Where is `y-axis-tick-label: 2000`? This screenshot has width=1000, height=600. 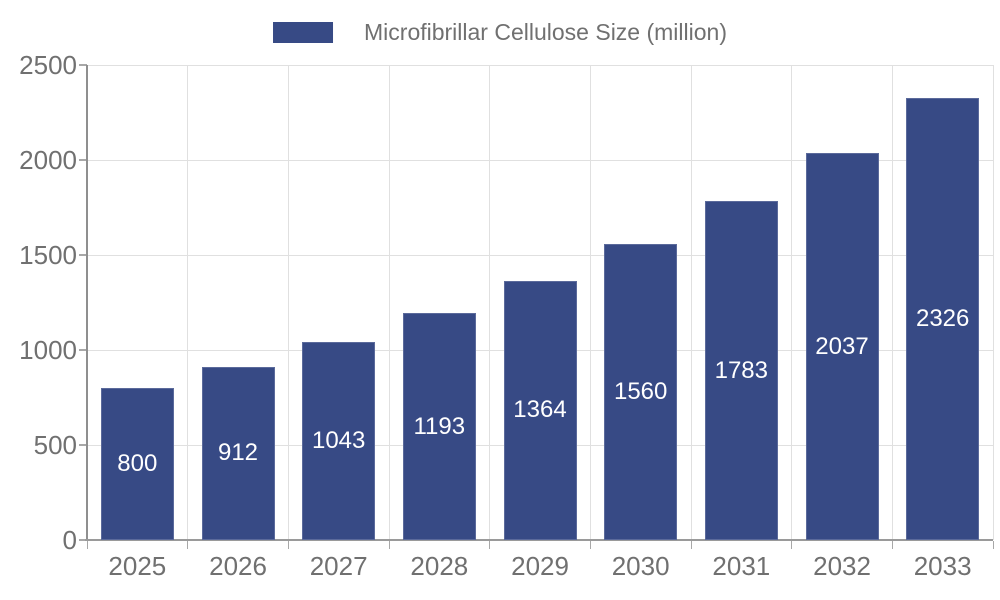
y-axis-tick-label: 2000 is located at coordinates (48, 160).